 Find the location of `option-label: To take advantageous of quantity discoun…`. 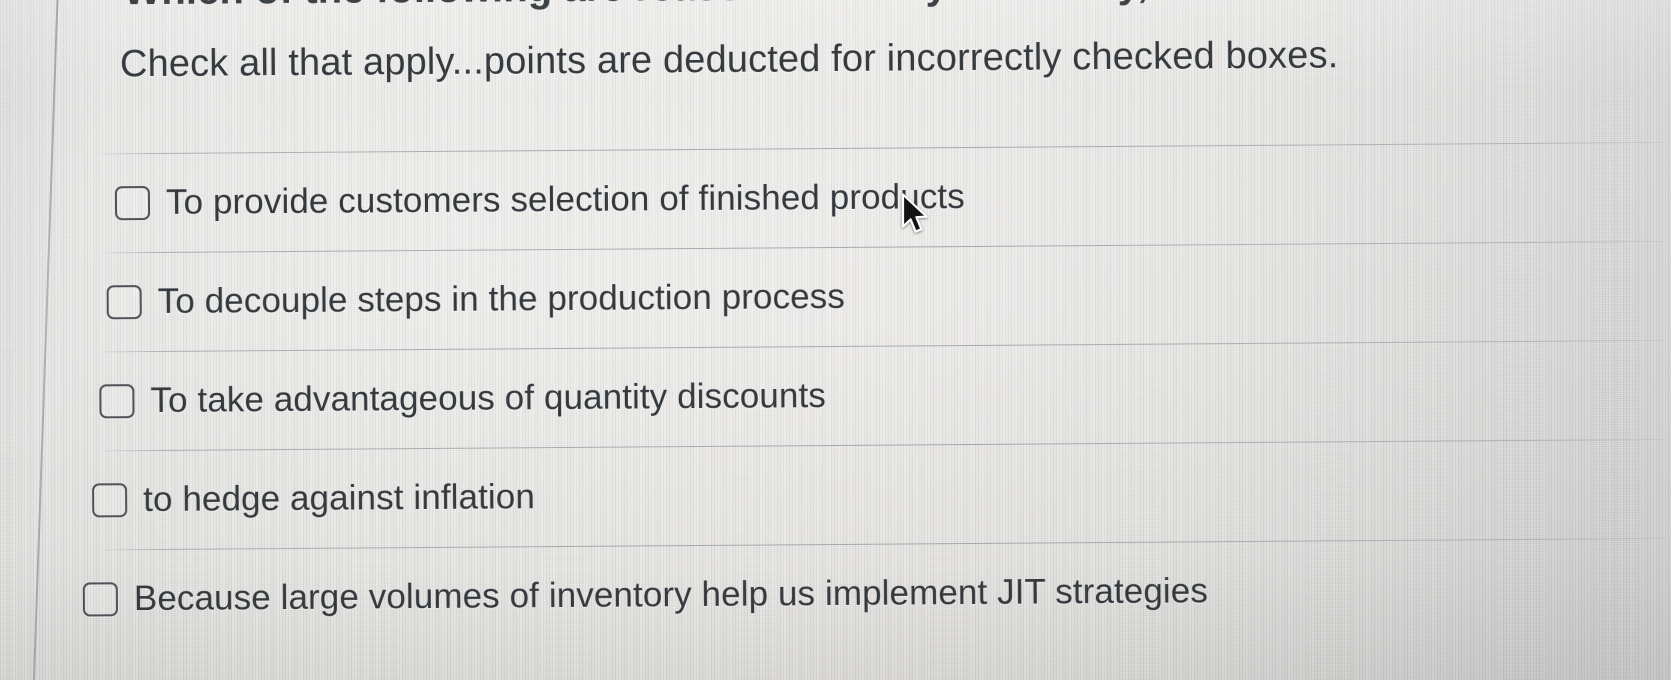

option-label: To take advantageous of quantity discoun… is located at coordinates (488, 398).